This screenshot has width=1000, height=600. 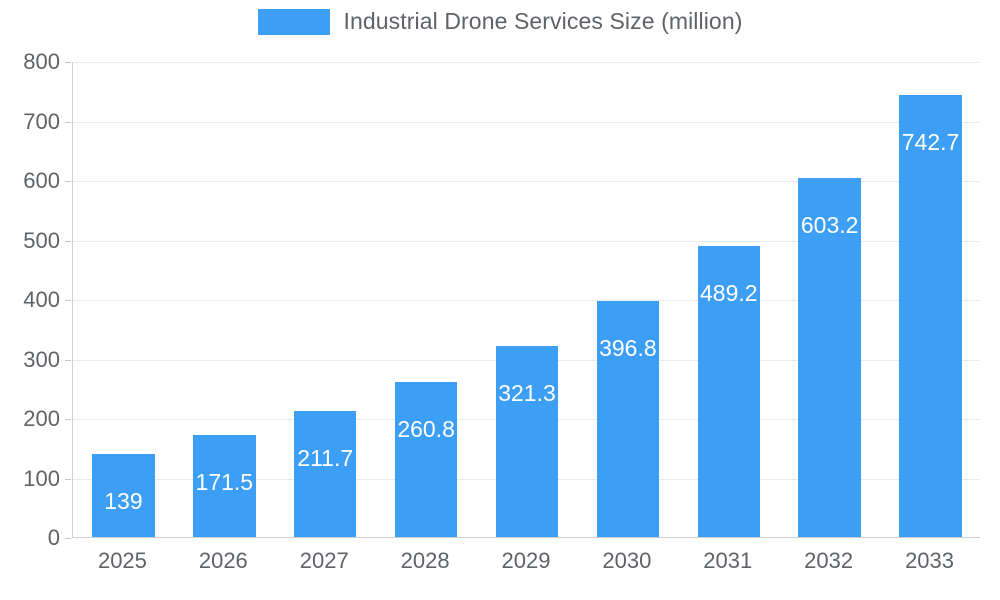 I want to click on y-axis-tick-label: 800, so click(x=41, y=61).